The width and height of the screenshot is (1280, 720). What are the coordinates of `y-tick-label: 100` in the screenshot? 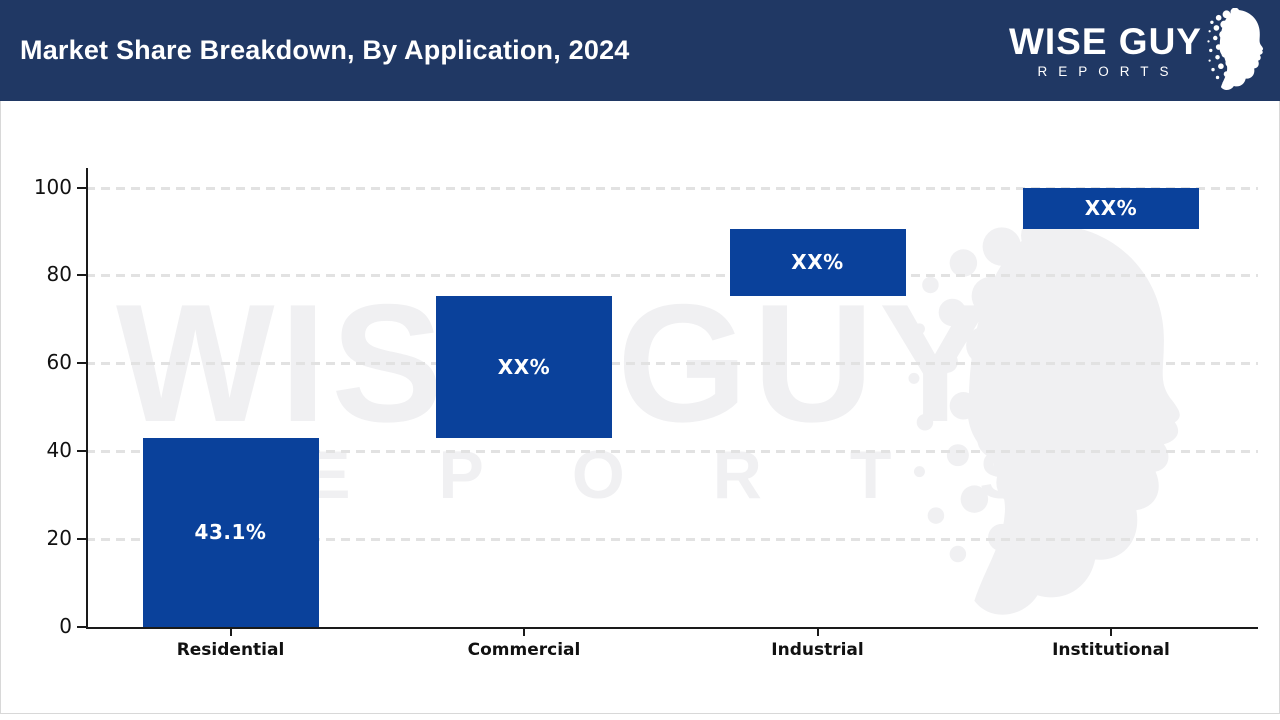 It's located at (52, 186).